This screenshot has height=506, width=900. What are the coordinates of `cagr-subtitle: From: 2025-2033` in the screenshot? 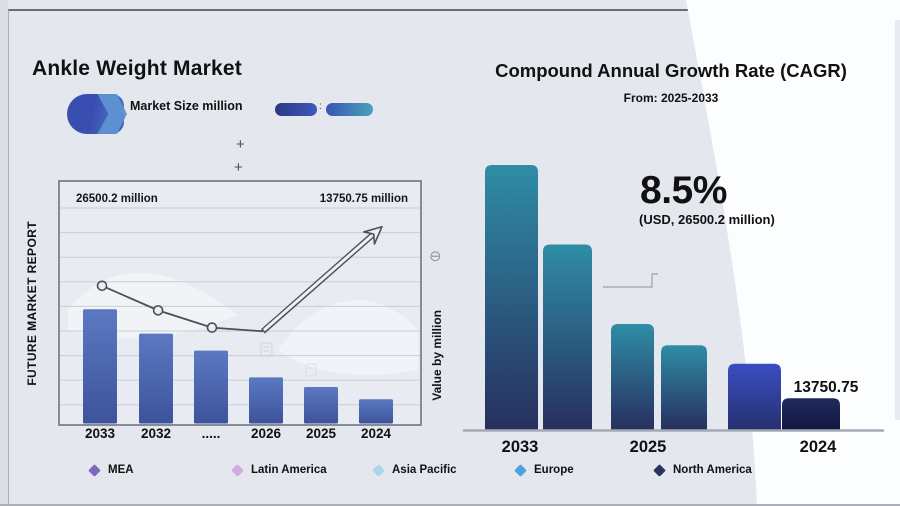 It's located at (671, 98).